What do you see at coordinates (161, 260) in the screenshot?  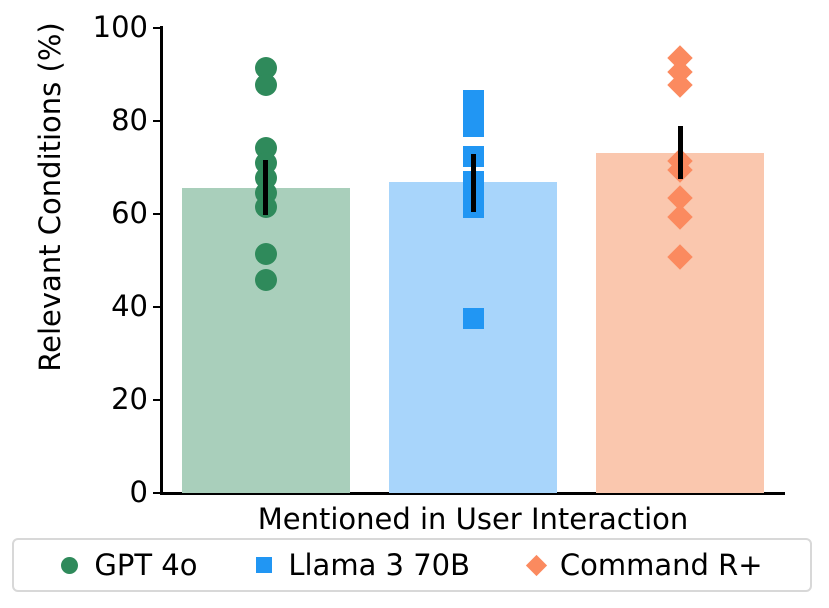 I see `y-axis-spine` at bounding box center [161, 260].